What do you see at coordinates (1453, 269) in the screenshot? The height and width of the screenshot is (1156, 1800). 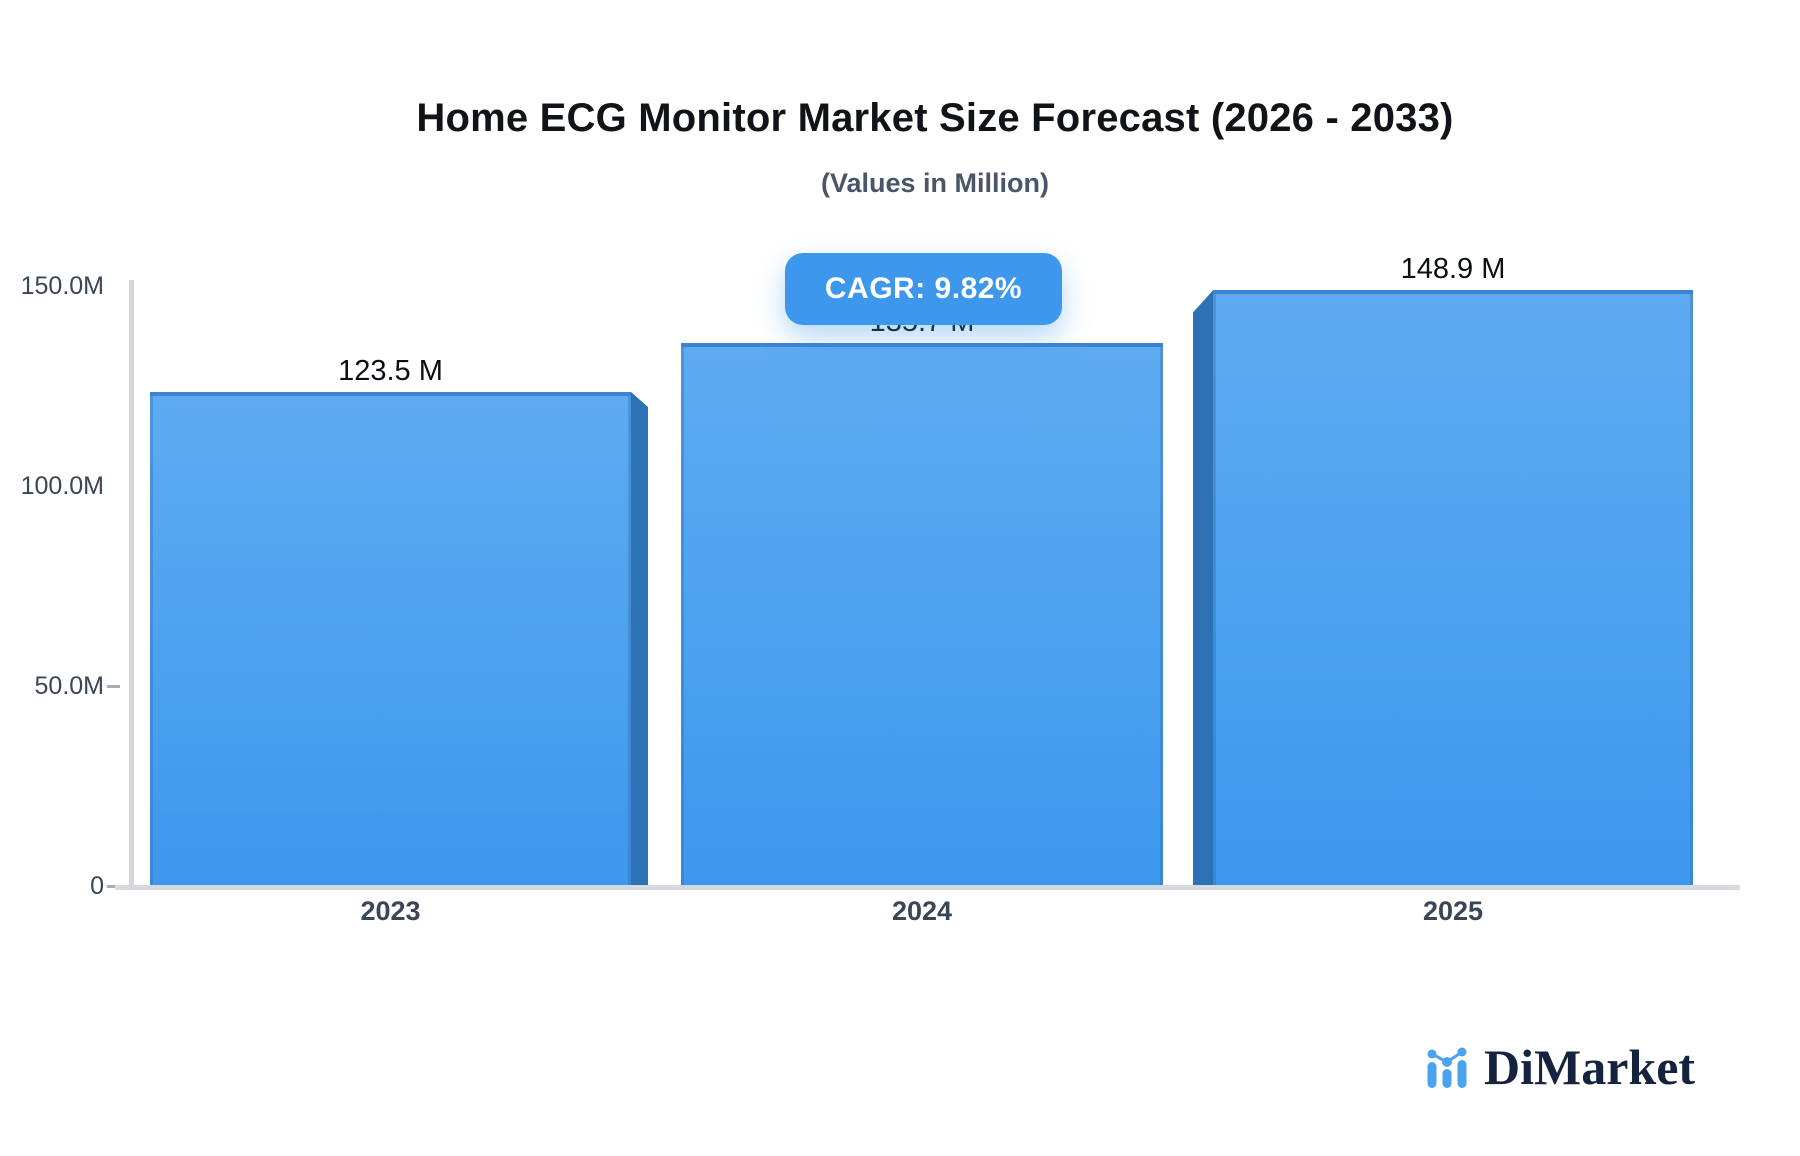 I see `bar-value-label: 148.9 M` at bounding box center [1453, 269].